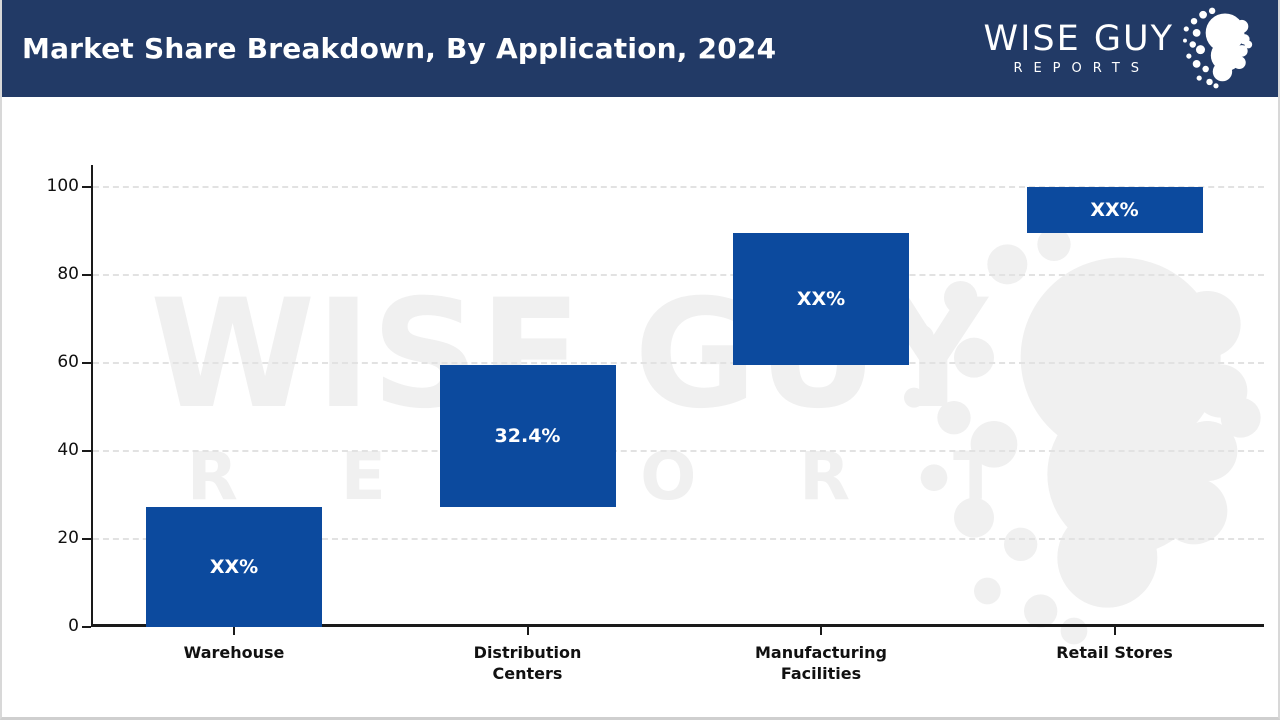 The width and height of the screenshot is (1280, 720). I want to click on x-tick-retail-stores, so click(1114, 631).